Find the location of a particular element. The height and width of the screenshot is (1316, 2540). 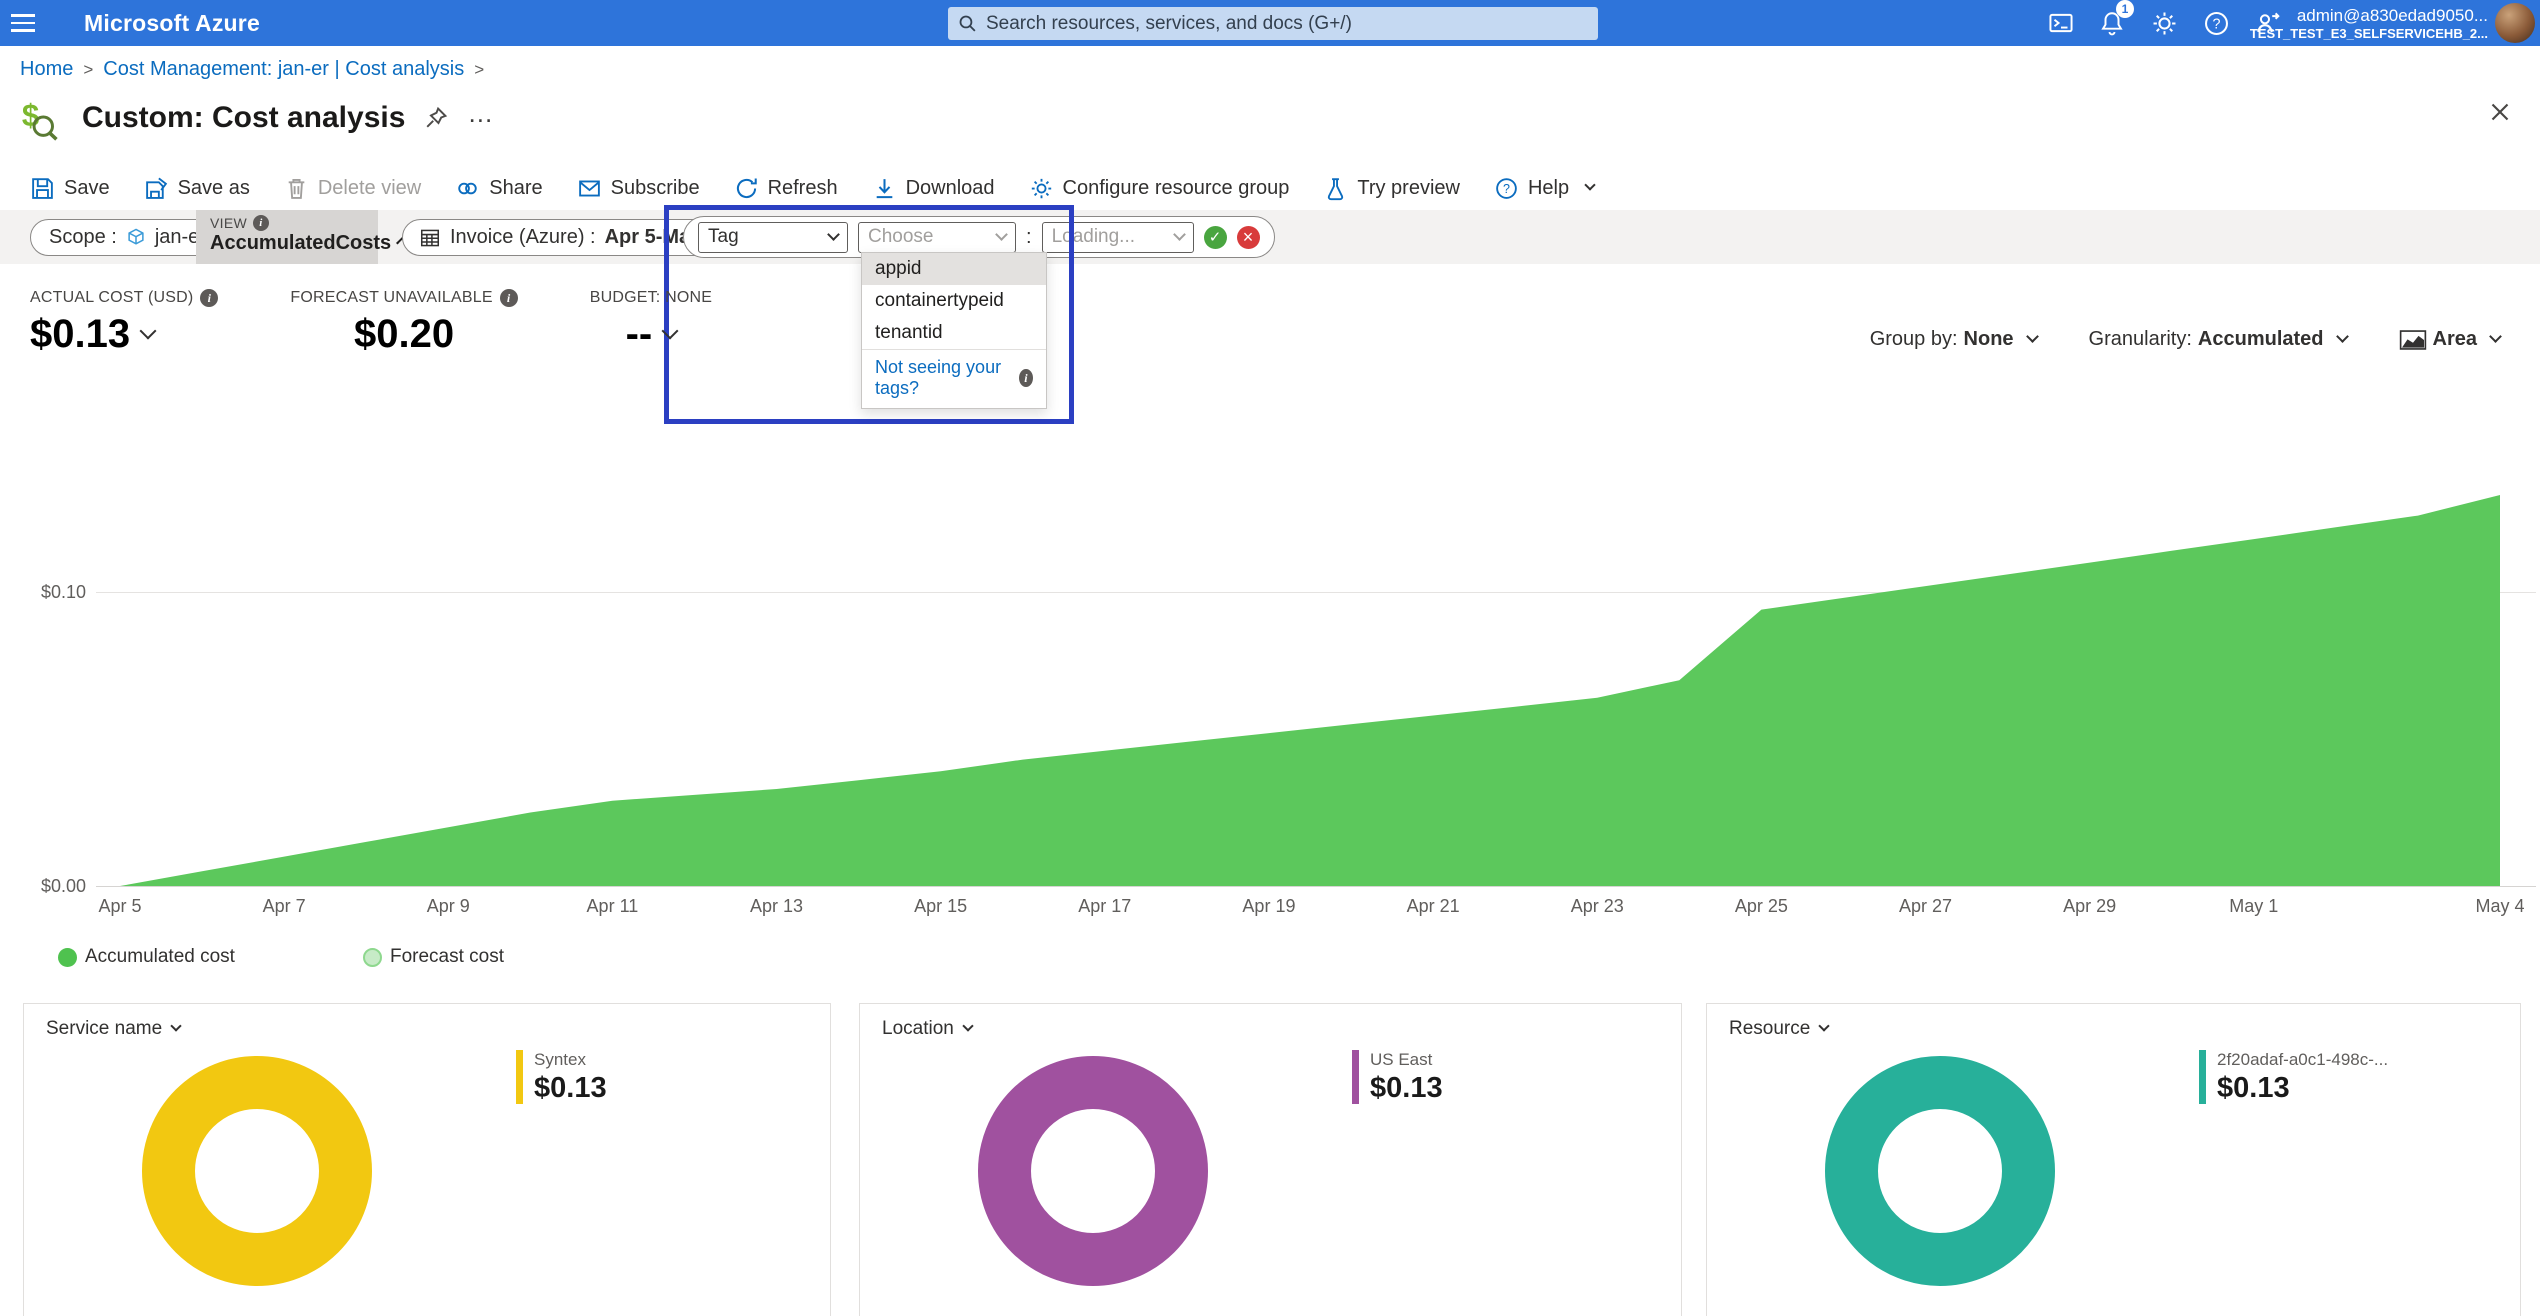

close-page-icon is located at coordinates (2500, 112).